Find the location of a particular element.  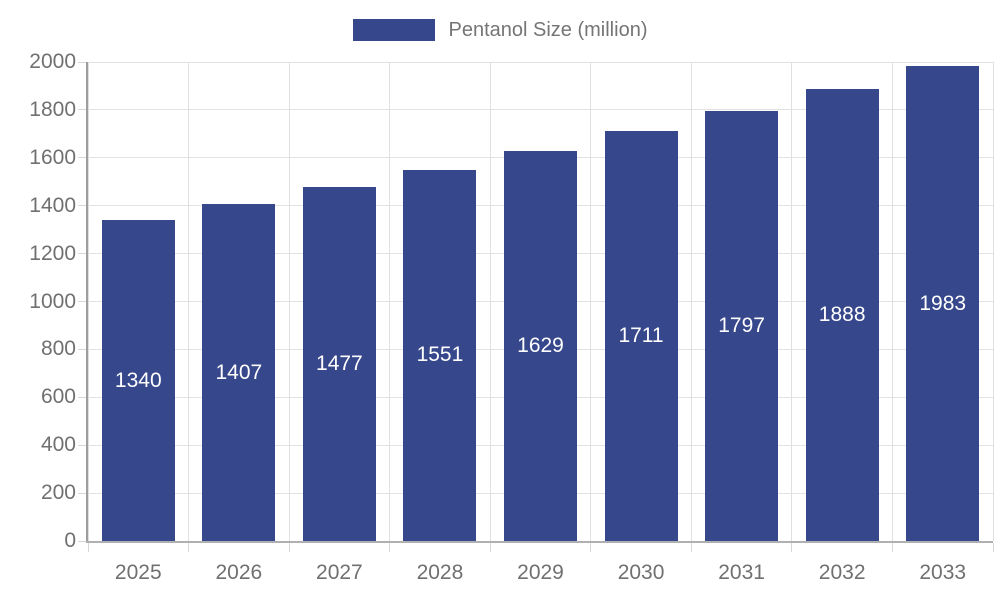

y-axis-tick-label: 1200 is located at coordinates (52, 253).